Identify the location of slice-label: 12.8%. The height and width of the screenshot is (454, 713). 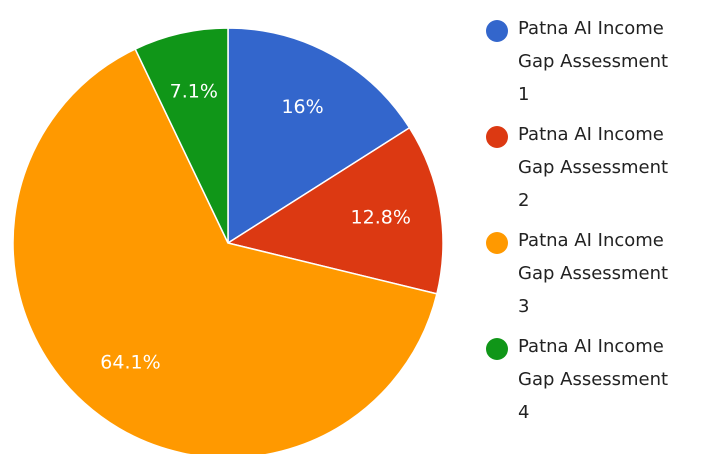
(381, 217).